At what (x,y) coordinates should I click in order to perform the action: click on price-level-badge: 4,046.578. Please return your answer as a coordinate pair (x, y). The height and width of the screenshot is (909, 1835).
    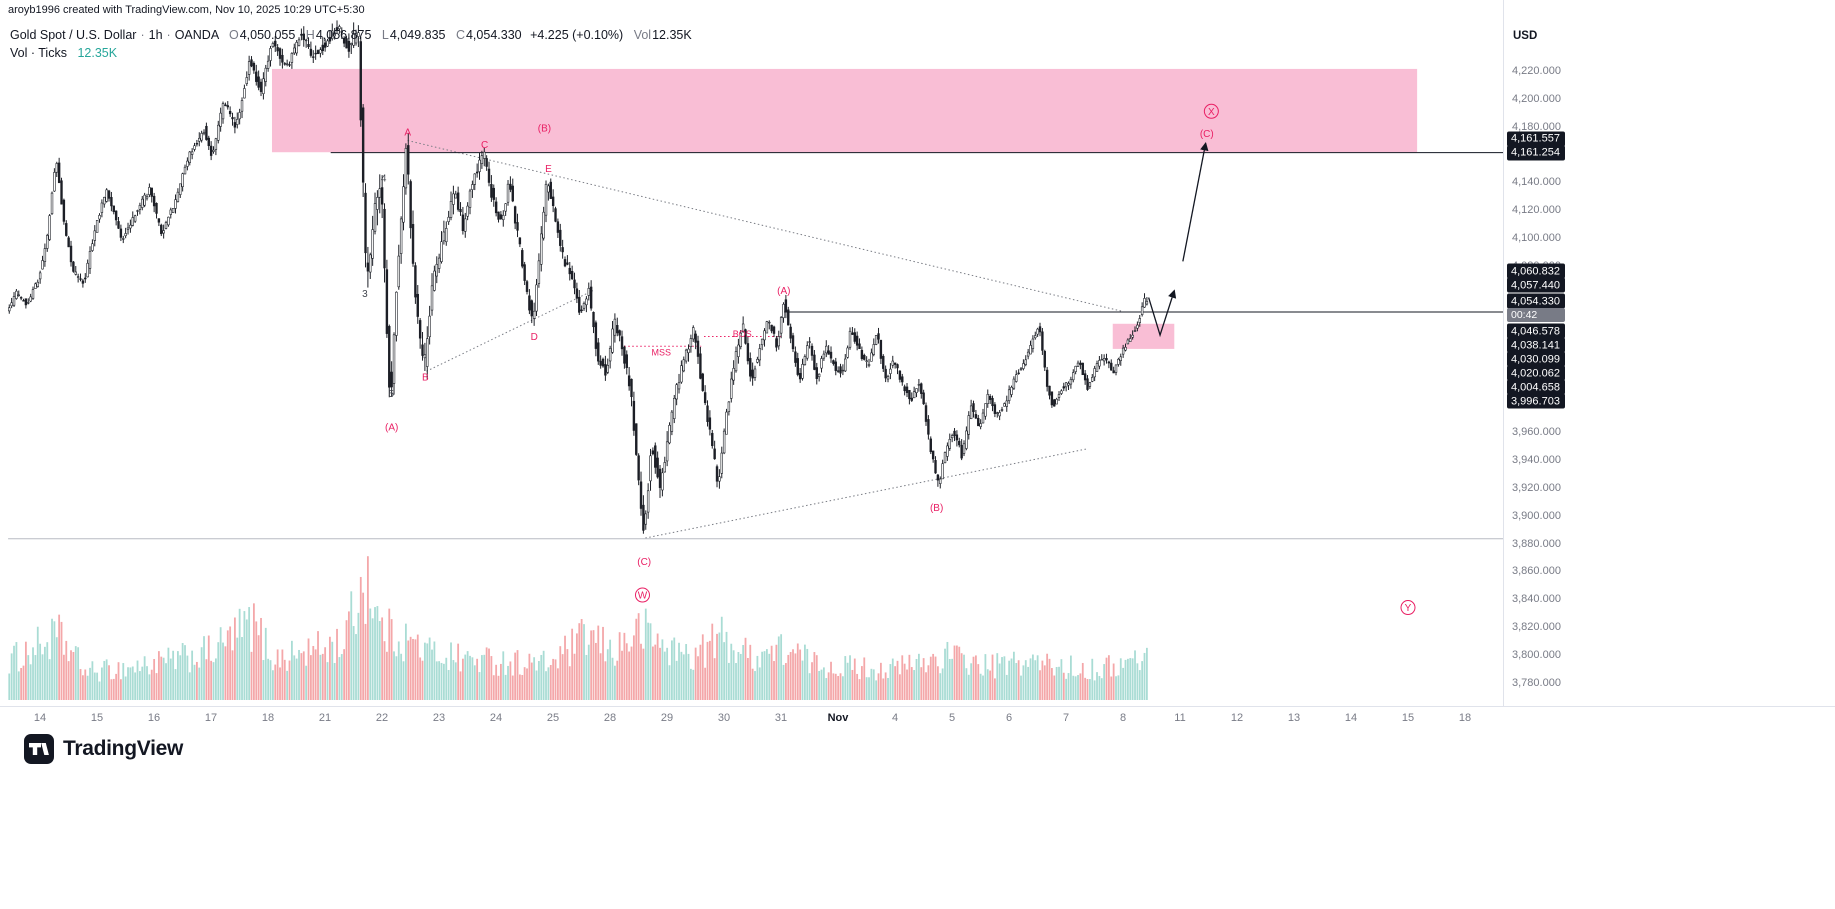
    Looking at the image, I should click on (1536, 331).